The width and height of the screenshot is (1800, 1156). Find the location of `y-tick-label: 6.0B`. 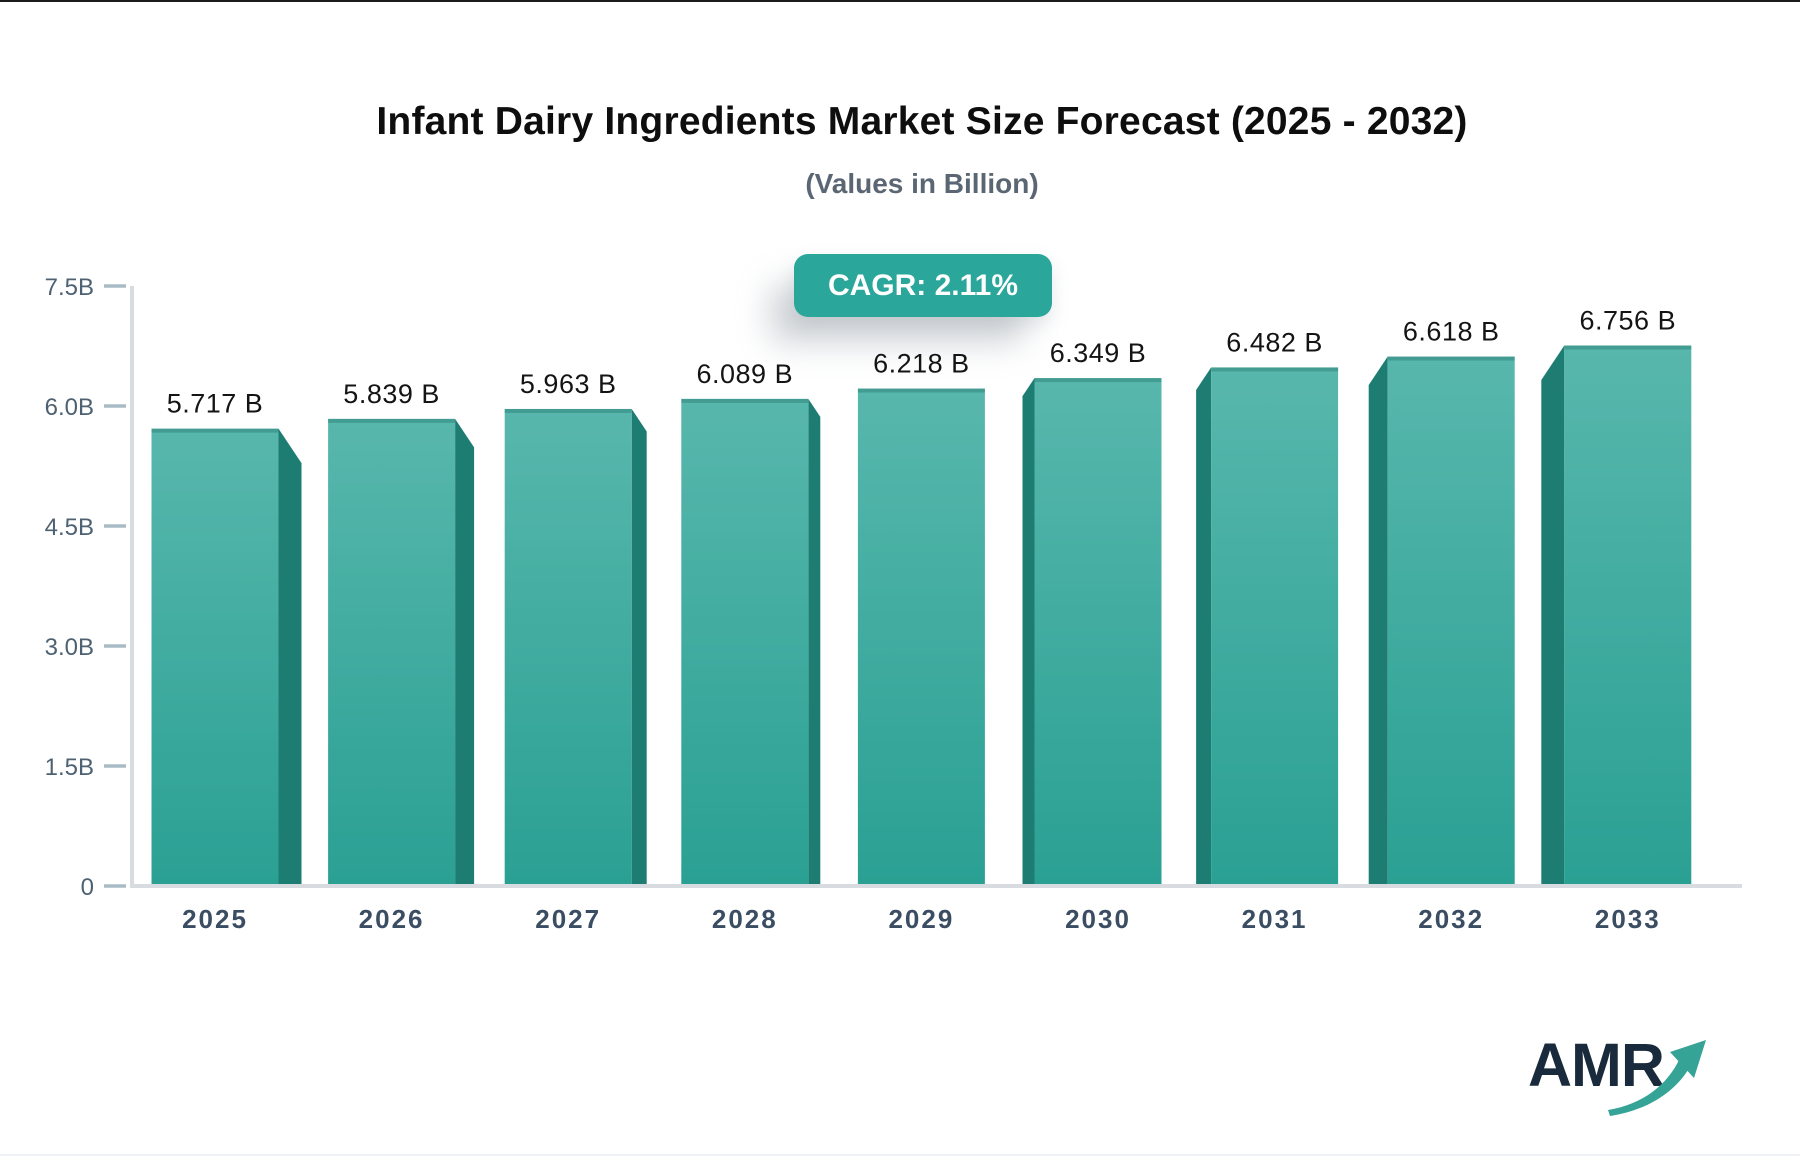

y-tick-label: 6.0B is located at coordinates (69, 407).